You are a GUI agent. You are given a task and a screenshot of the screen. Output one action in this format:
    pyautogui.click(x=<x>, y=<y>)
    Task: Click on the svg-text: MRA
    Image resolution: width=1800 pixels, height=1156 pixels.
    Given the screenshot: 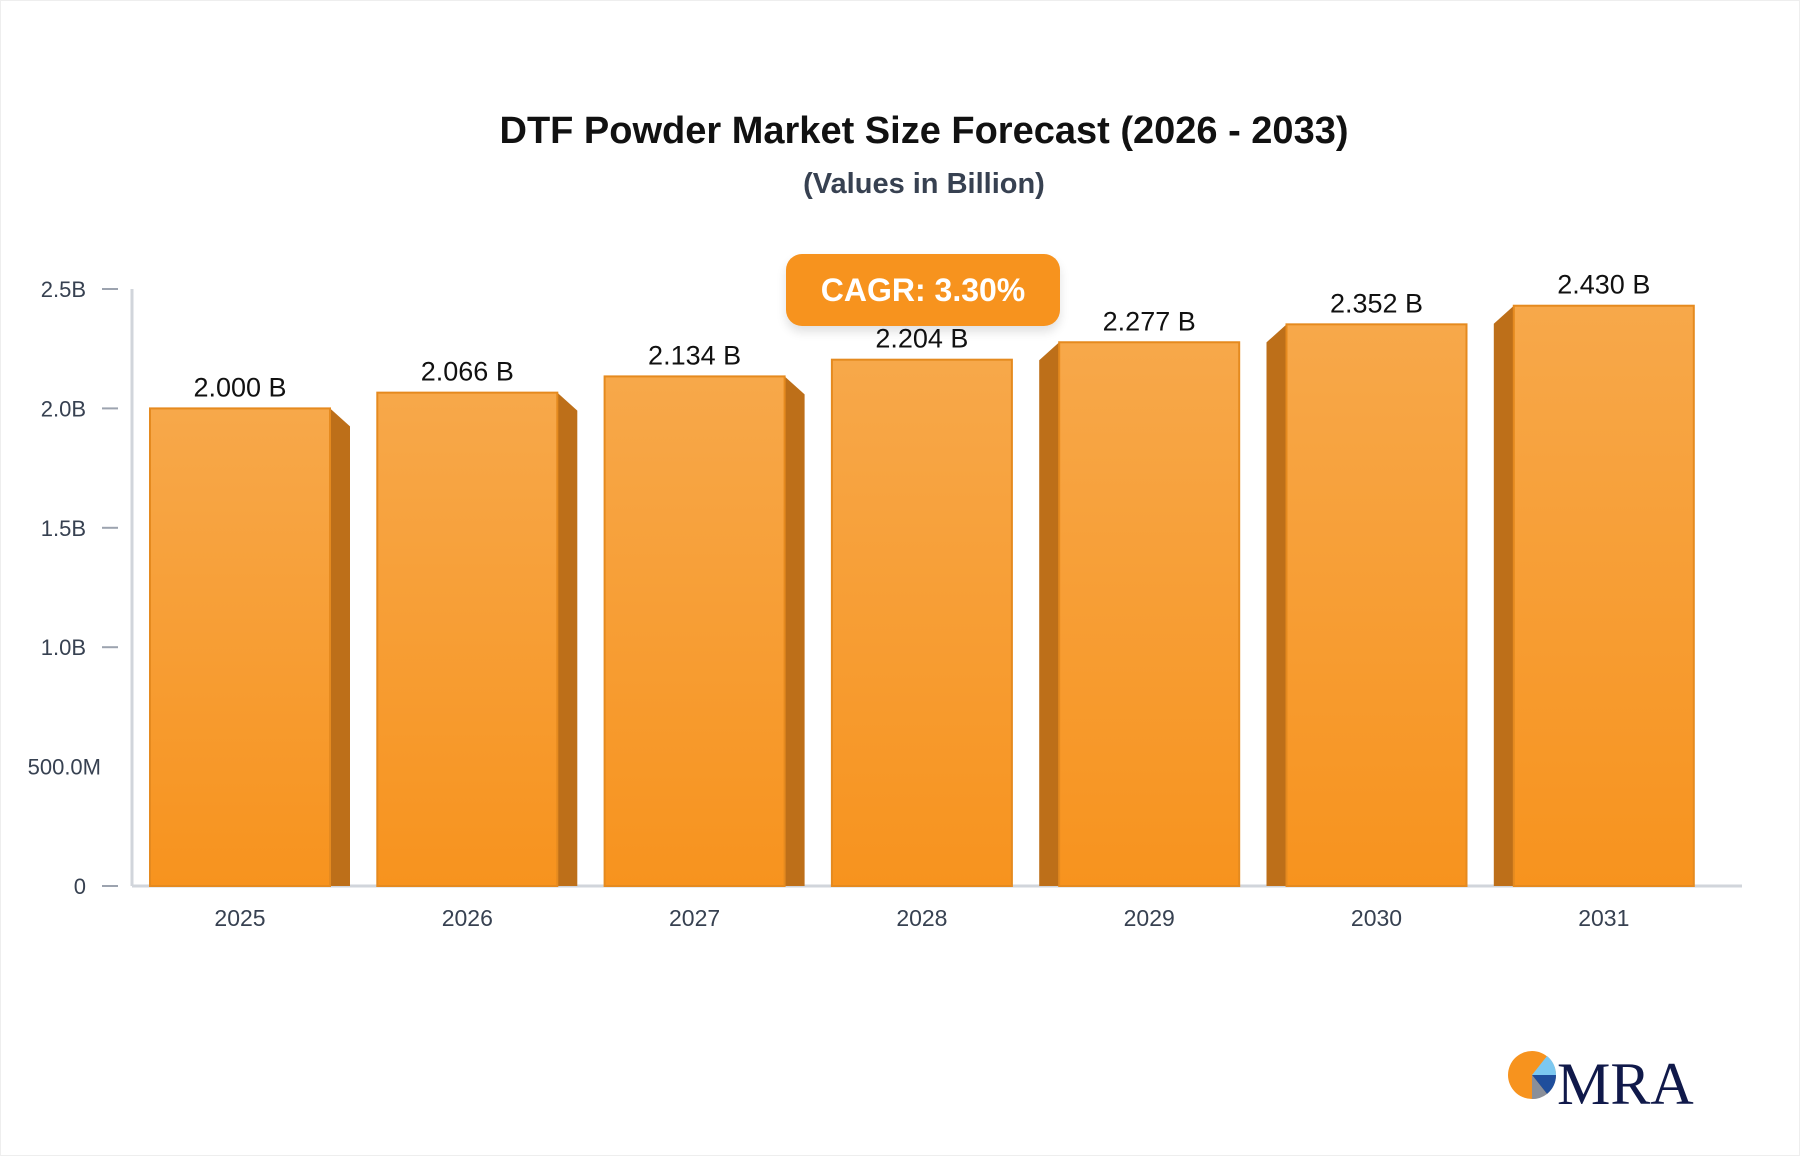 What is the action you would take?
    pyautogui.click(x=1625, y=1080)
    